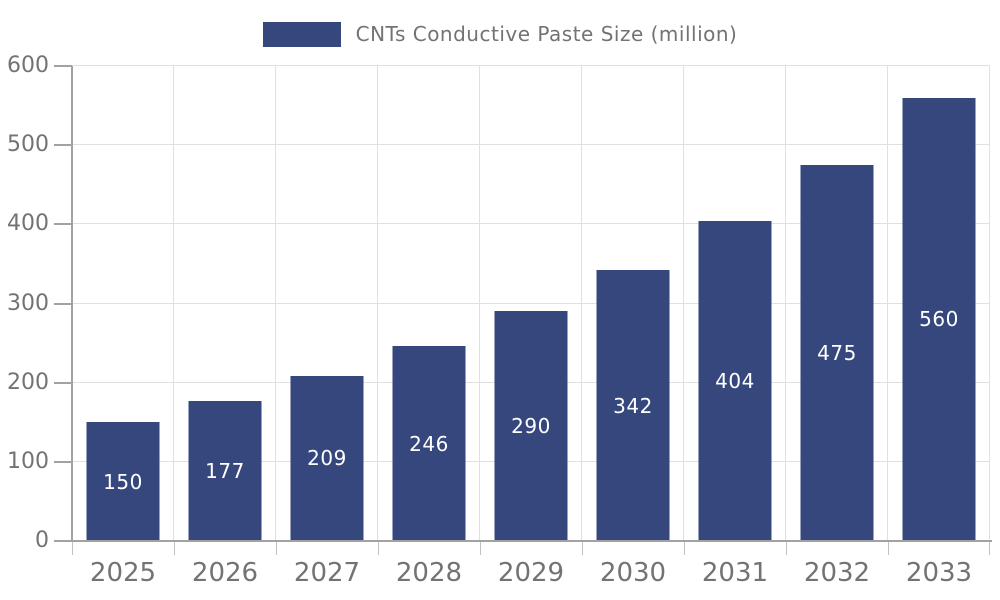 This screenshot has height=600, width=1000. I want to click on bar-value-label: 290, so click(531, 426).